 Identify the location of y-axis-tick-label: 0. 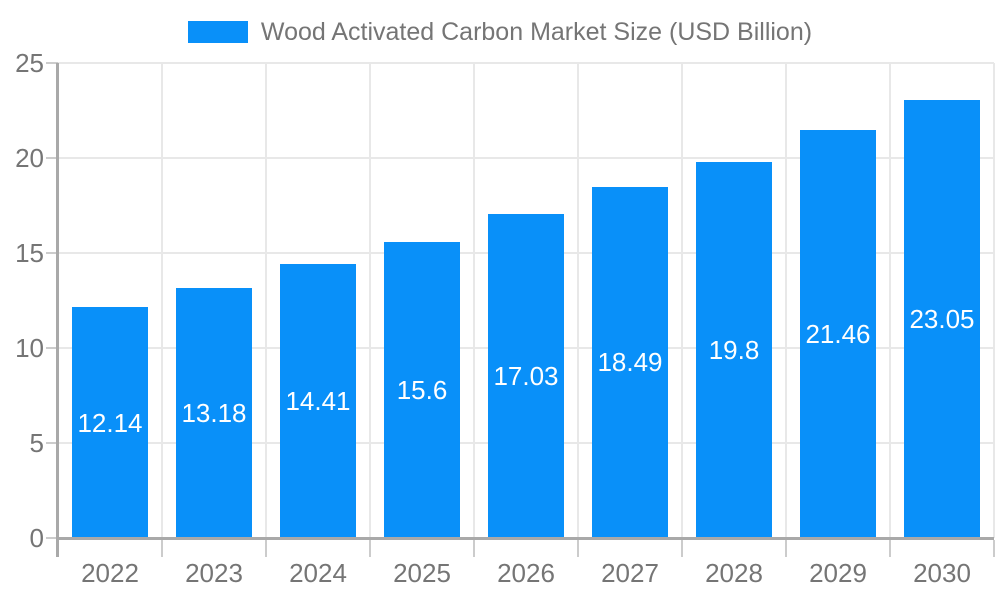
(36, 538).